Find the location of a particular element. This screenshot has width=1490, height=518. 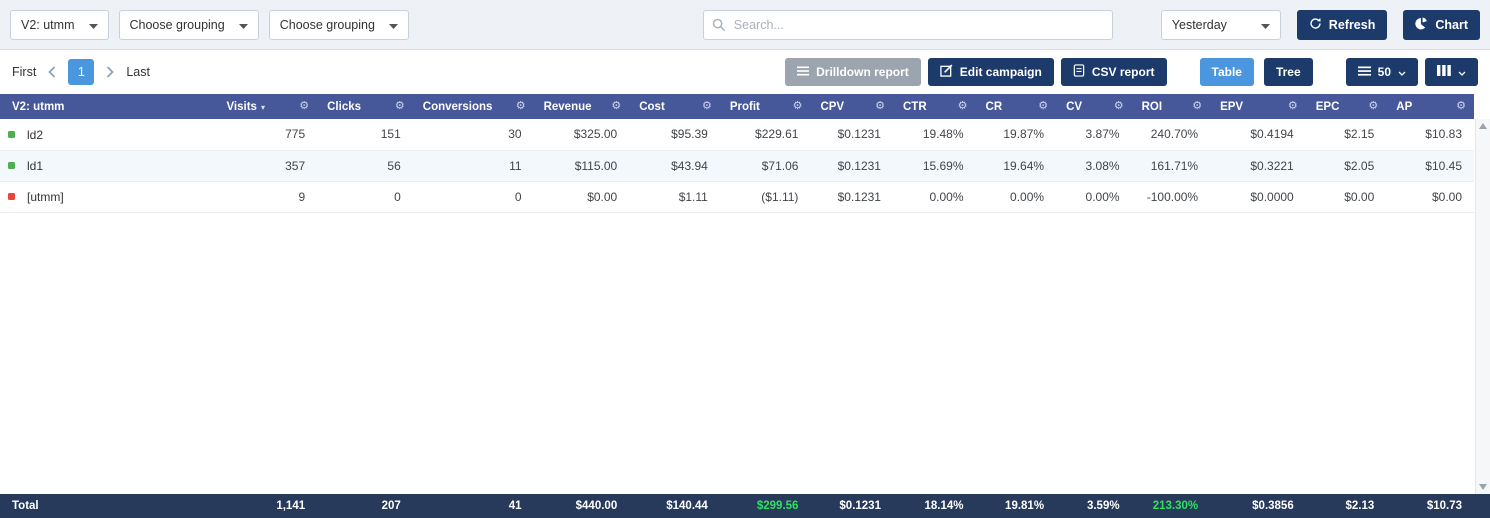

column-label: ROI is located at coordinates (1152, 106).